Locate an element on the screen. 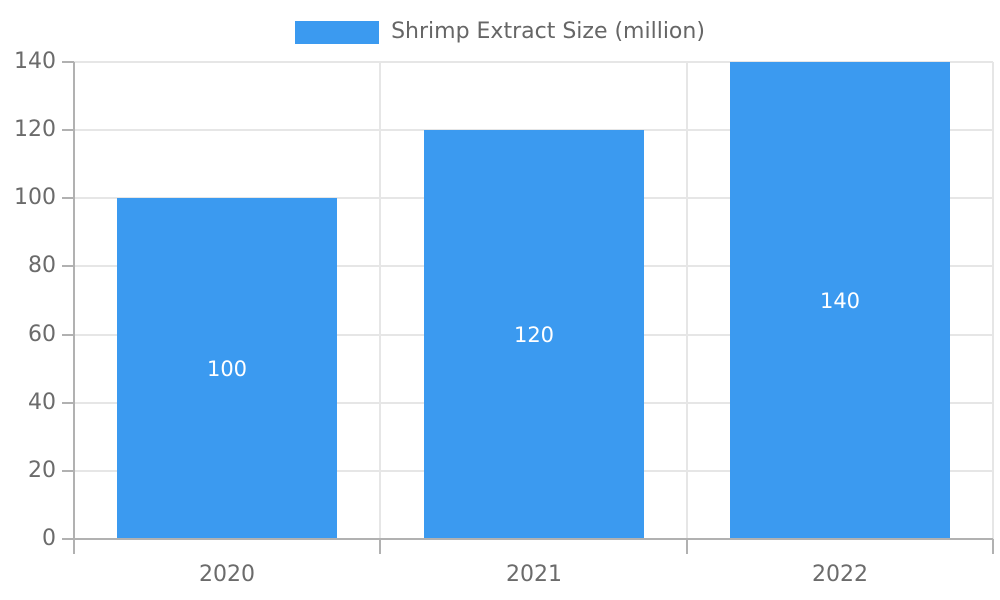 The width and height of the screenshot is (1000, 600). bar-value-label: 100 is located at coordinates (227, 369).